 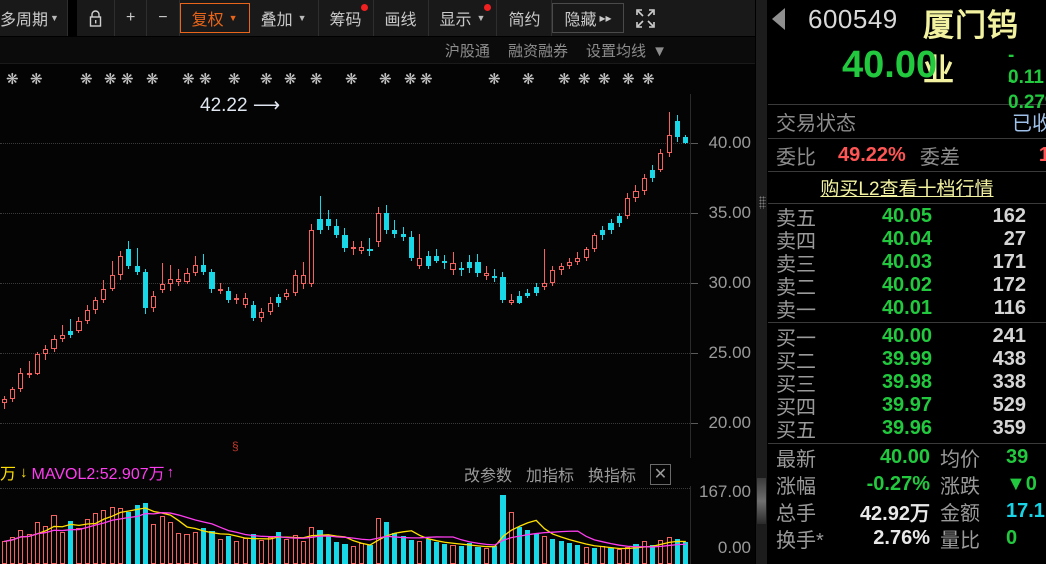 I want to click on level-label: 卖三, so click(x=796, y=265).